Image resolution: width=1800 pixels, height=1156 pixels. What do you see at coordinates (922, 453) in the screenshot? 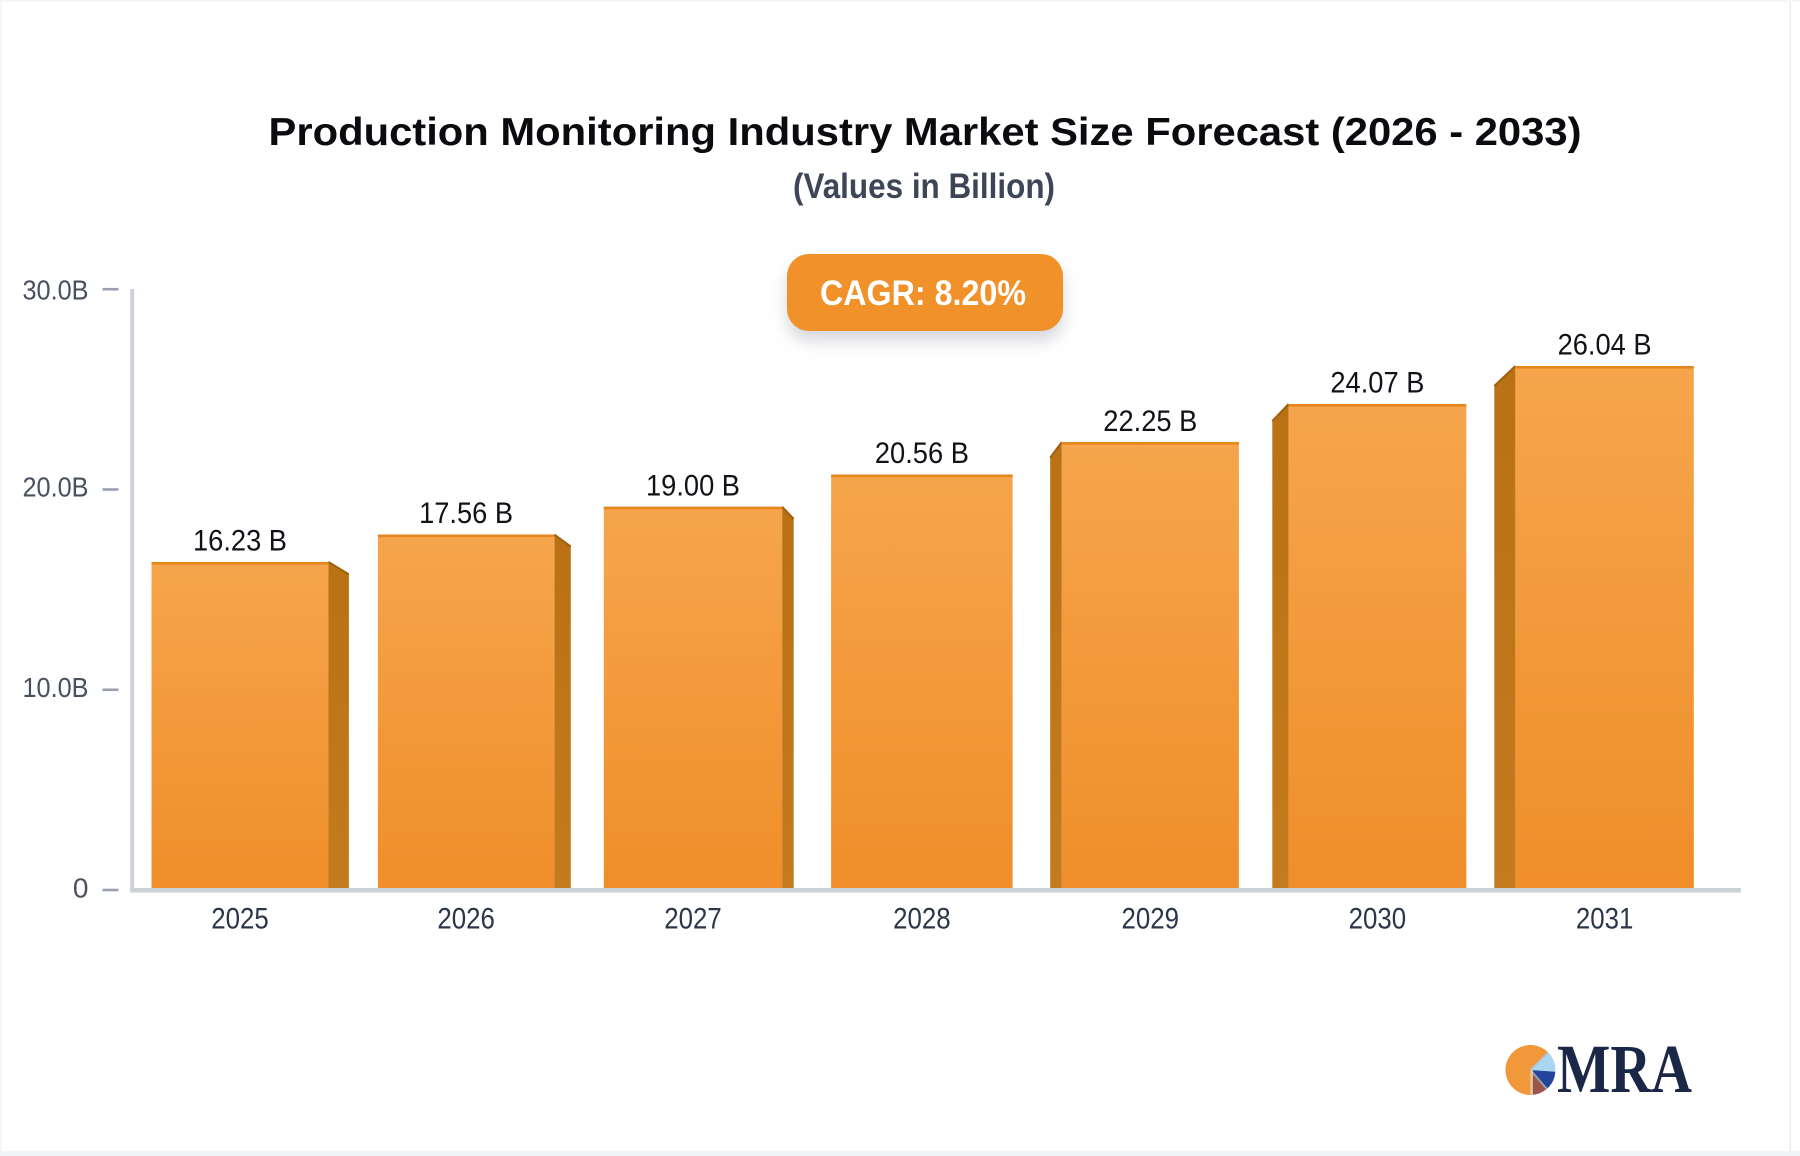
I see `svg-text: 20.56 B` at bounding box center [922, 453].